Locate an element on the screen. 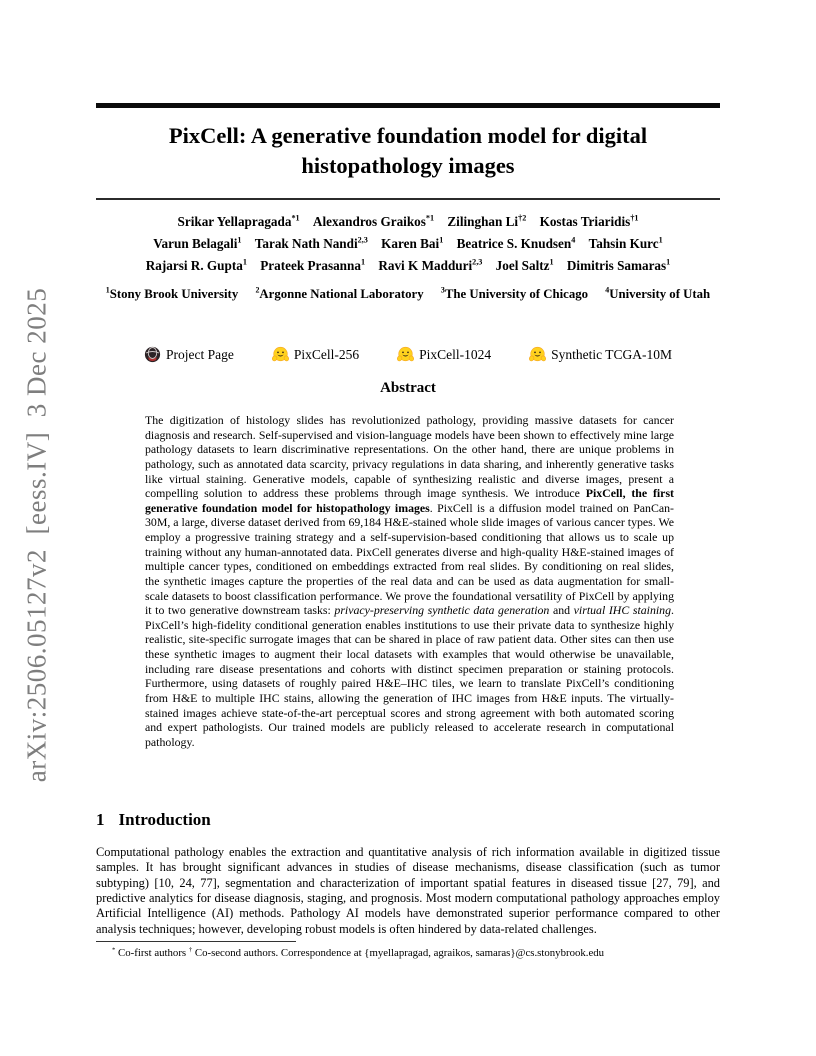 The height and width of the screenshot is (1056, 816). author-sup: 4 is located at coordinates (573, 240).